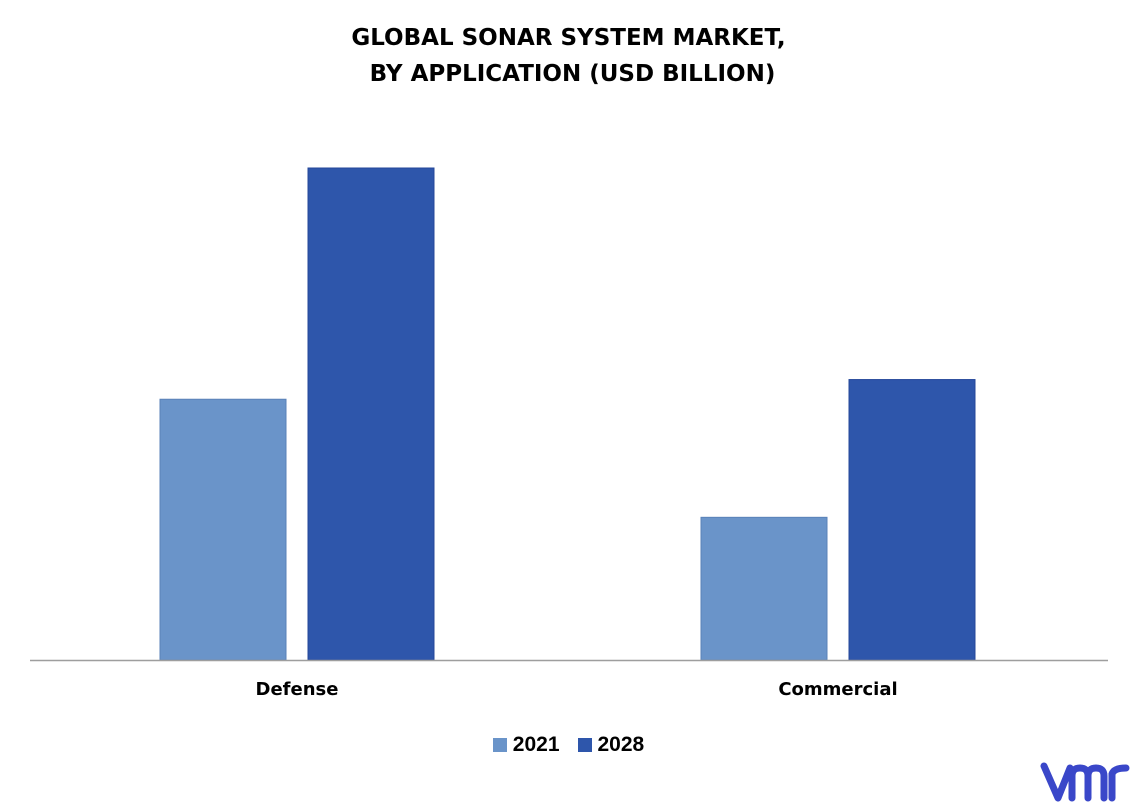  What do you see at coordinates (584, 745) in the screenshot?
I see `legend-swatch-2028` at bounding box center [584, 745].